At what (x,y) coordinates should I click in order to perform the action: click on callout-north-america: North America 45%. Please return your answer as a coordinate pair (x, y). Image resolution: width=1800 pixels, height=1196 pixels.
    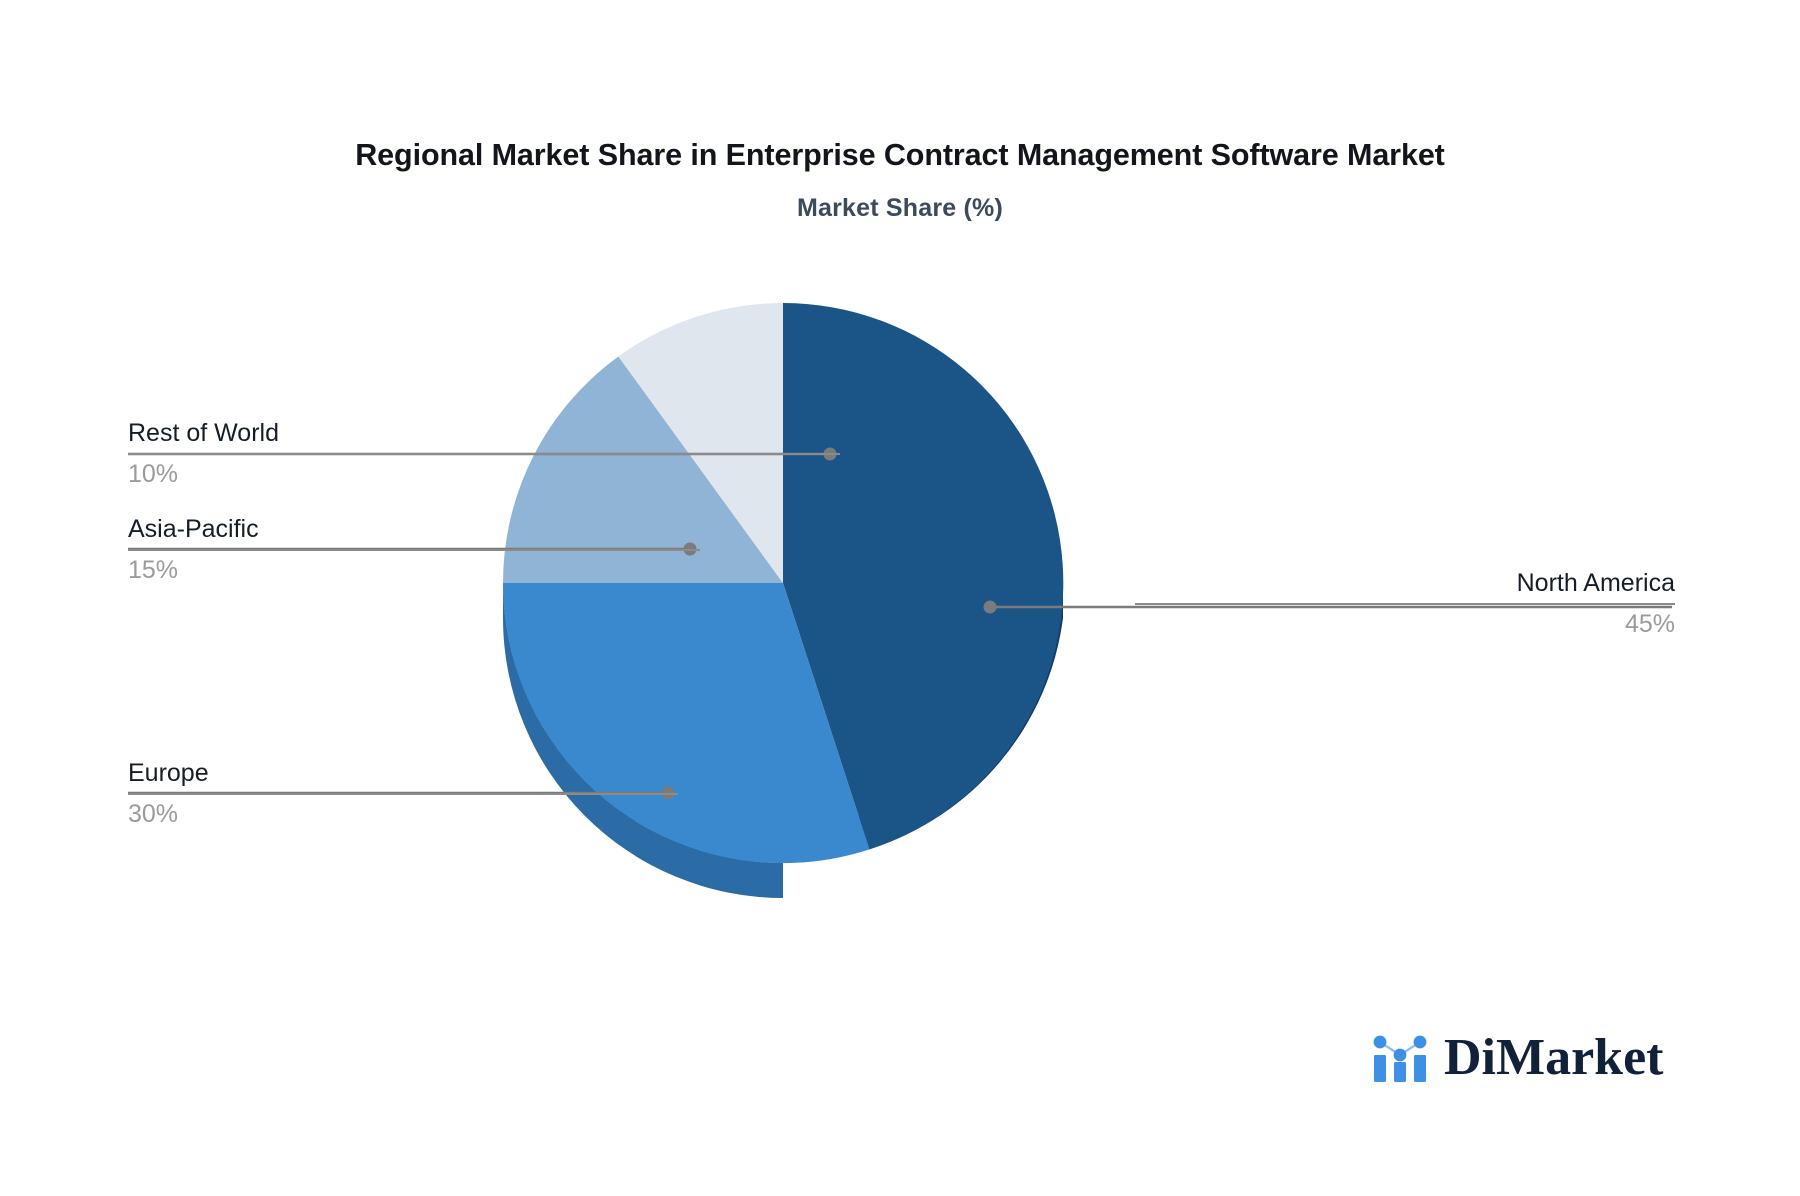
    Looking at the image, I should click on (1405, 604).